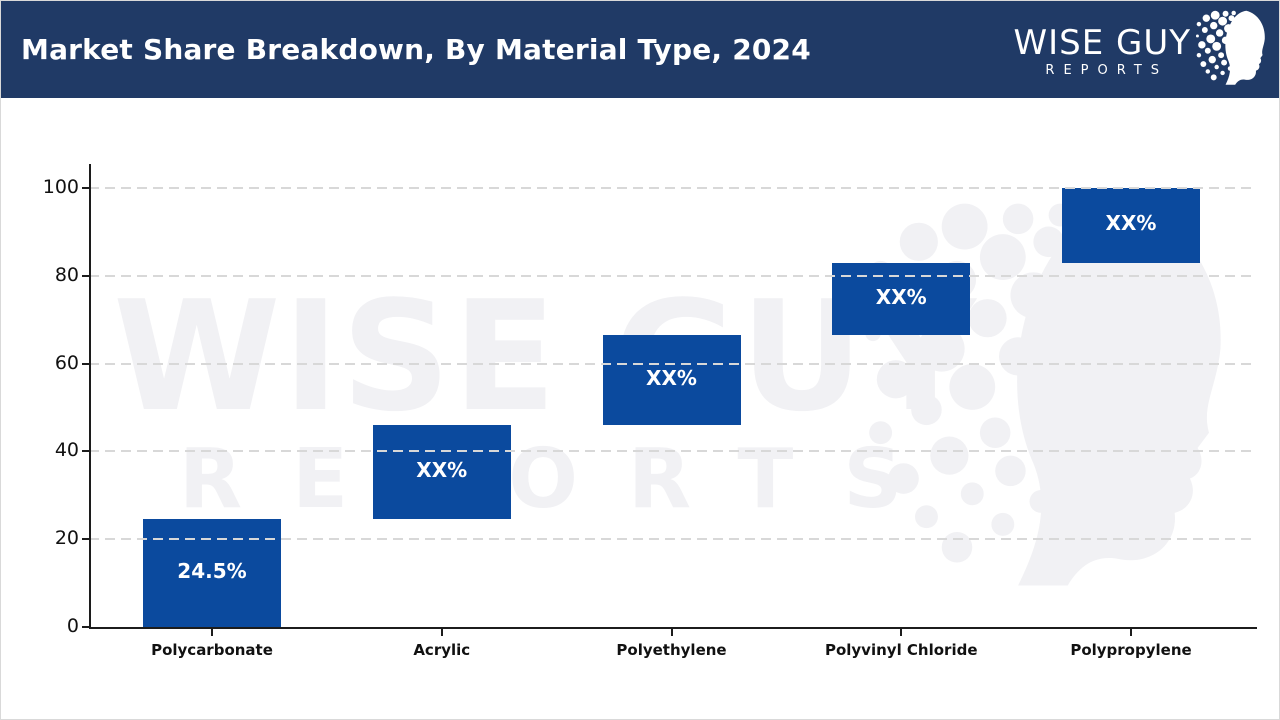 This screenshot has width=1280, height=720. What do you see at coordinates (66, 362) in the screenshot?
I see `y-tick-label-60: 60` at bounding box center [66, 362].